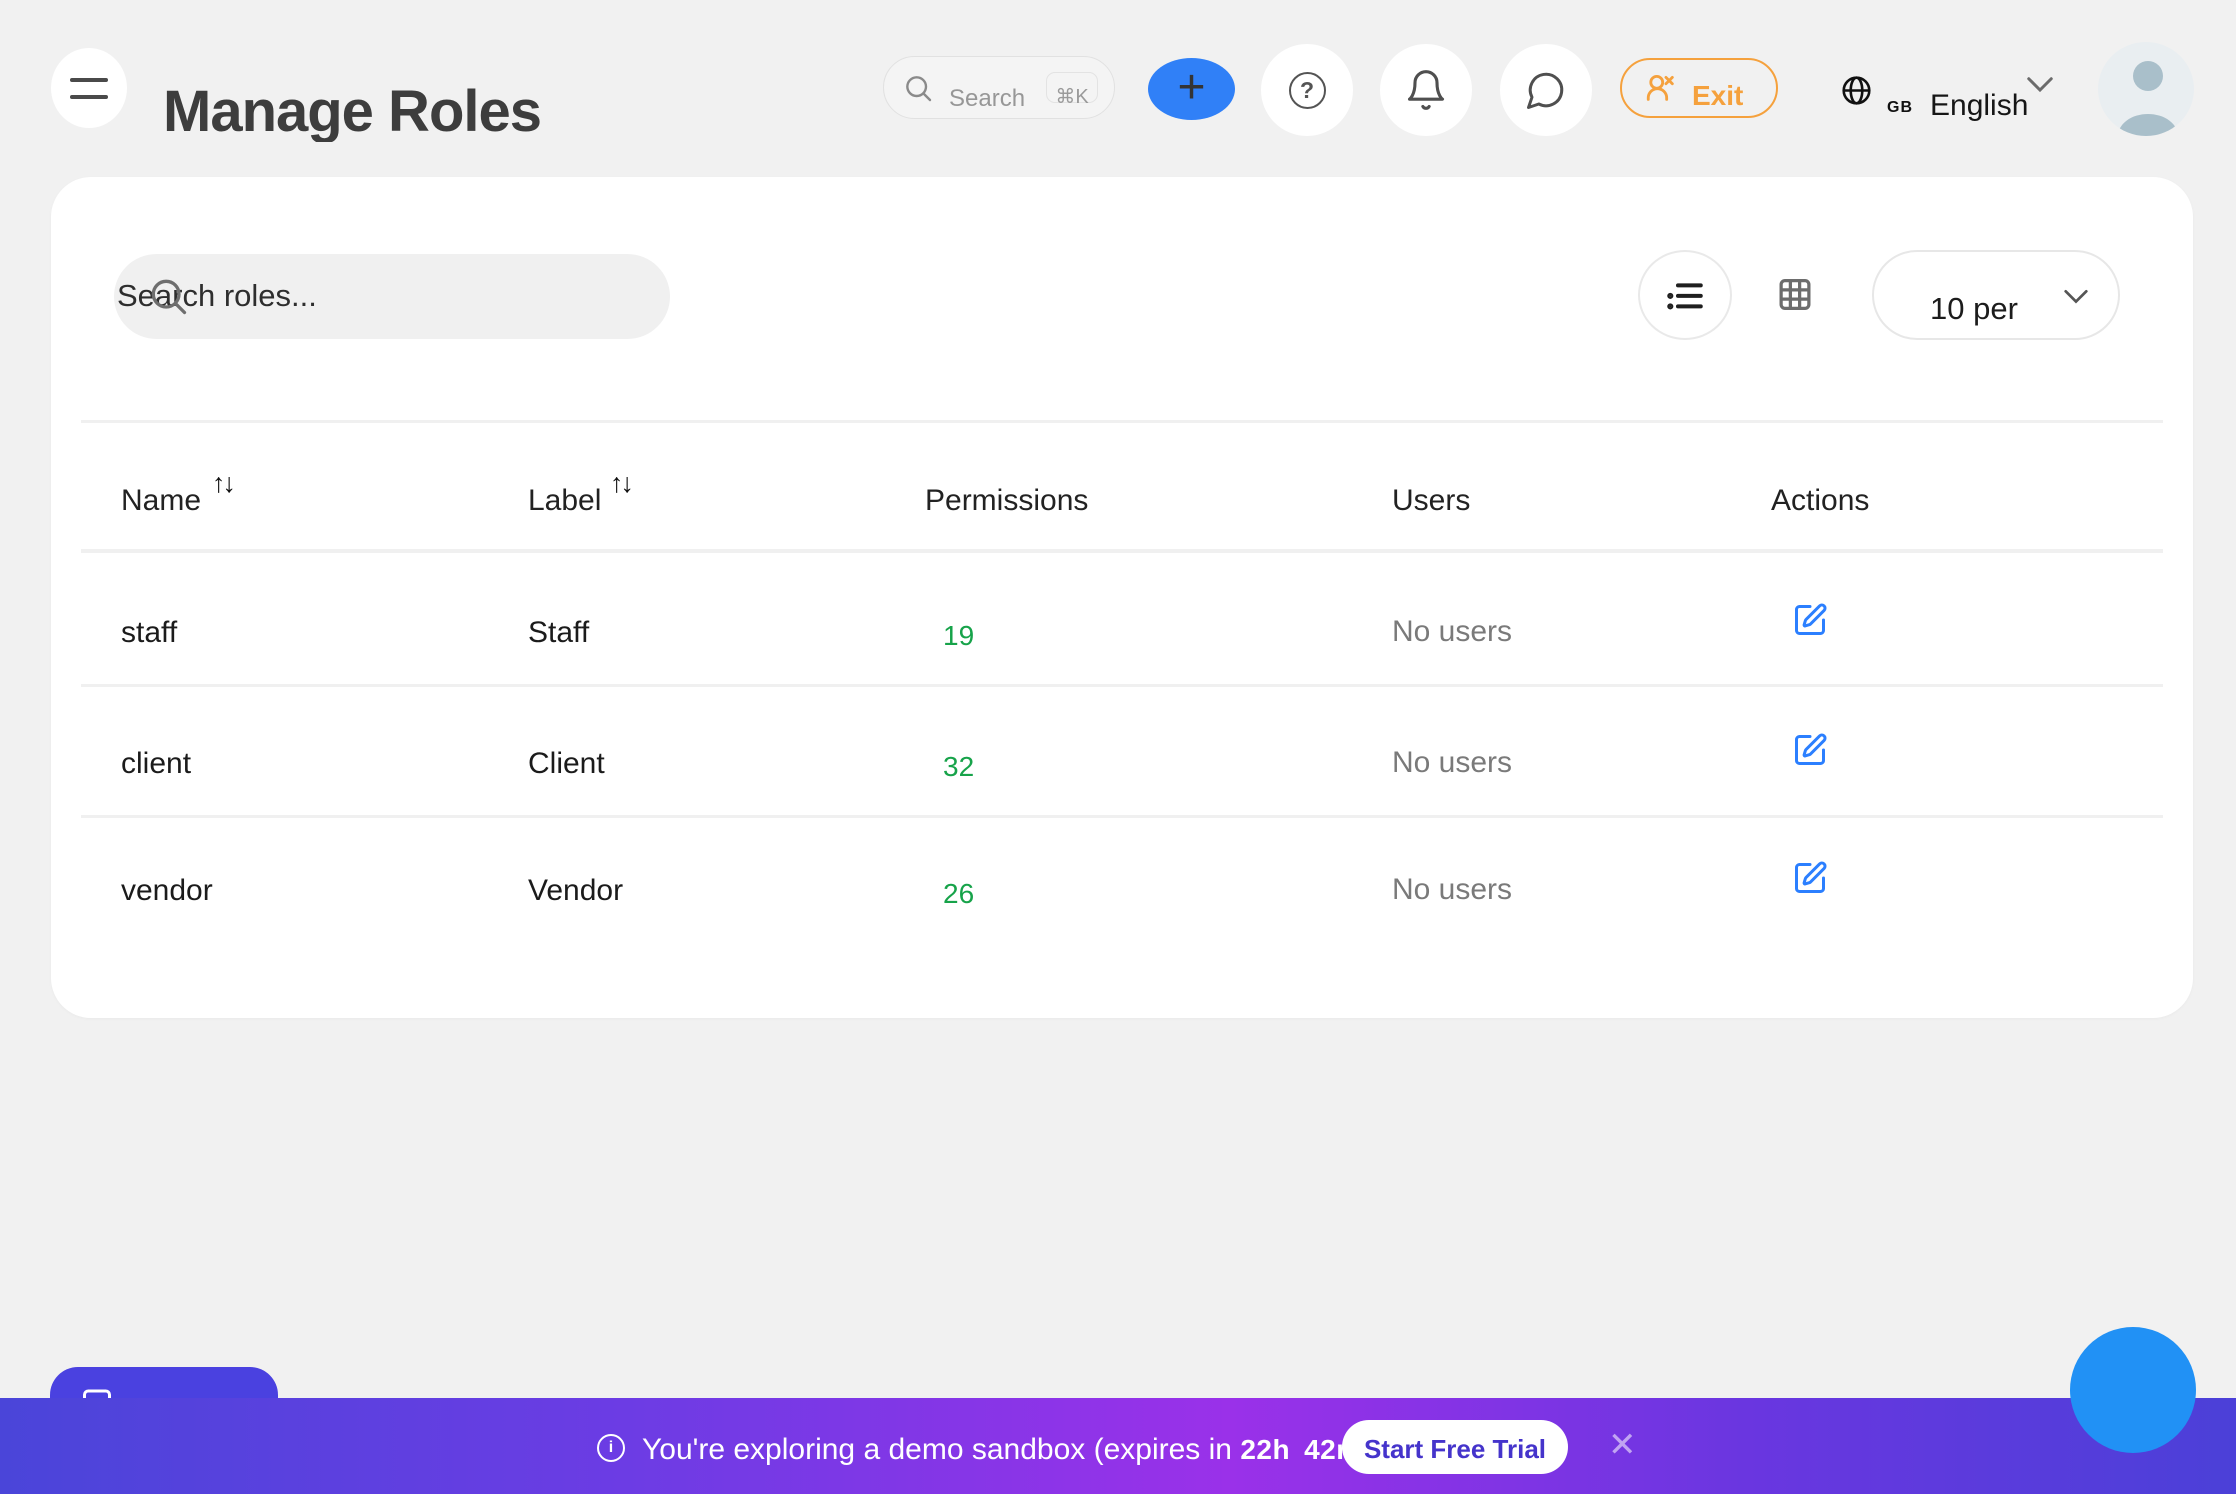 This screenshot has width=2236, height=1494. I want to click on bell-icon, so click(1426, 90).